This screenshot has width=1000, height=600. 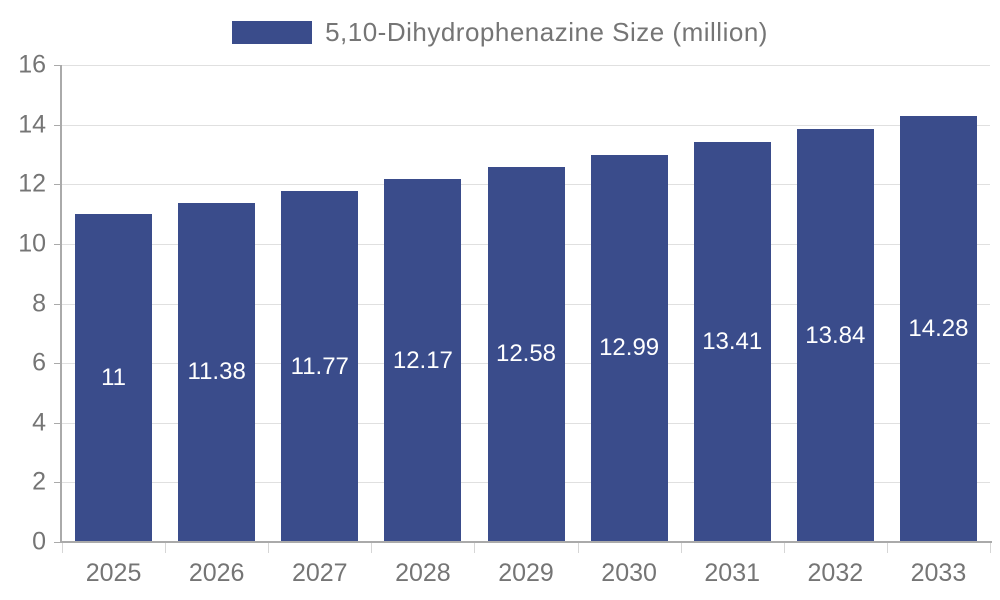 I want to click on y-tick-label: 4, so click(x=39, y=422).